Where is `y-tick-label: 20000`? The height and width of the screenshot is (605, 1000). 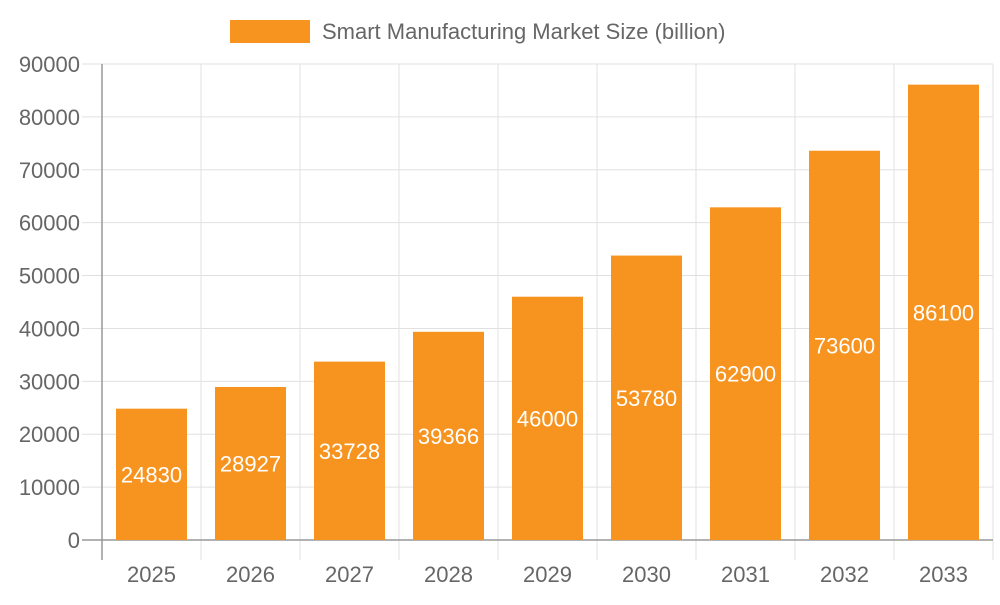
y-tick-label: 20000 is located at coordinates (49, 434).